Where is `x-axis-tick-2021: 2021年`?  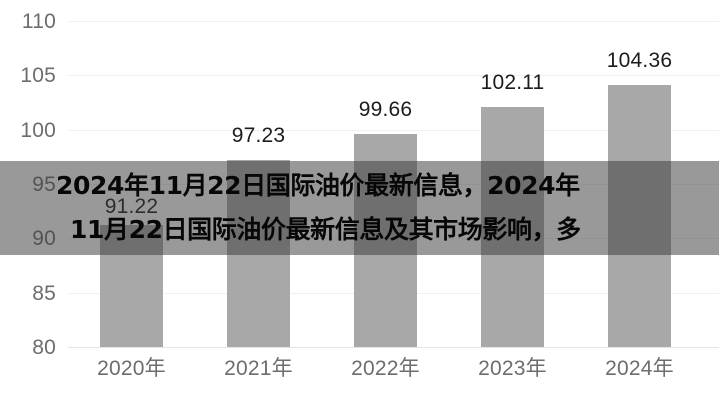 x-axis-tick-2021: 2021年 is located at coordinates (258, 368).